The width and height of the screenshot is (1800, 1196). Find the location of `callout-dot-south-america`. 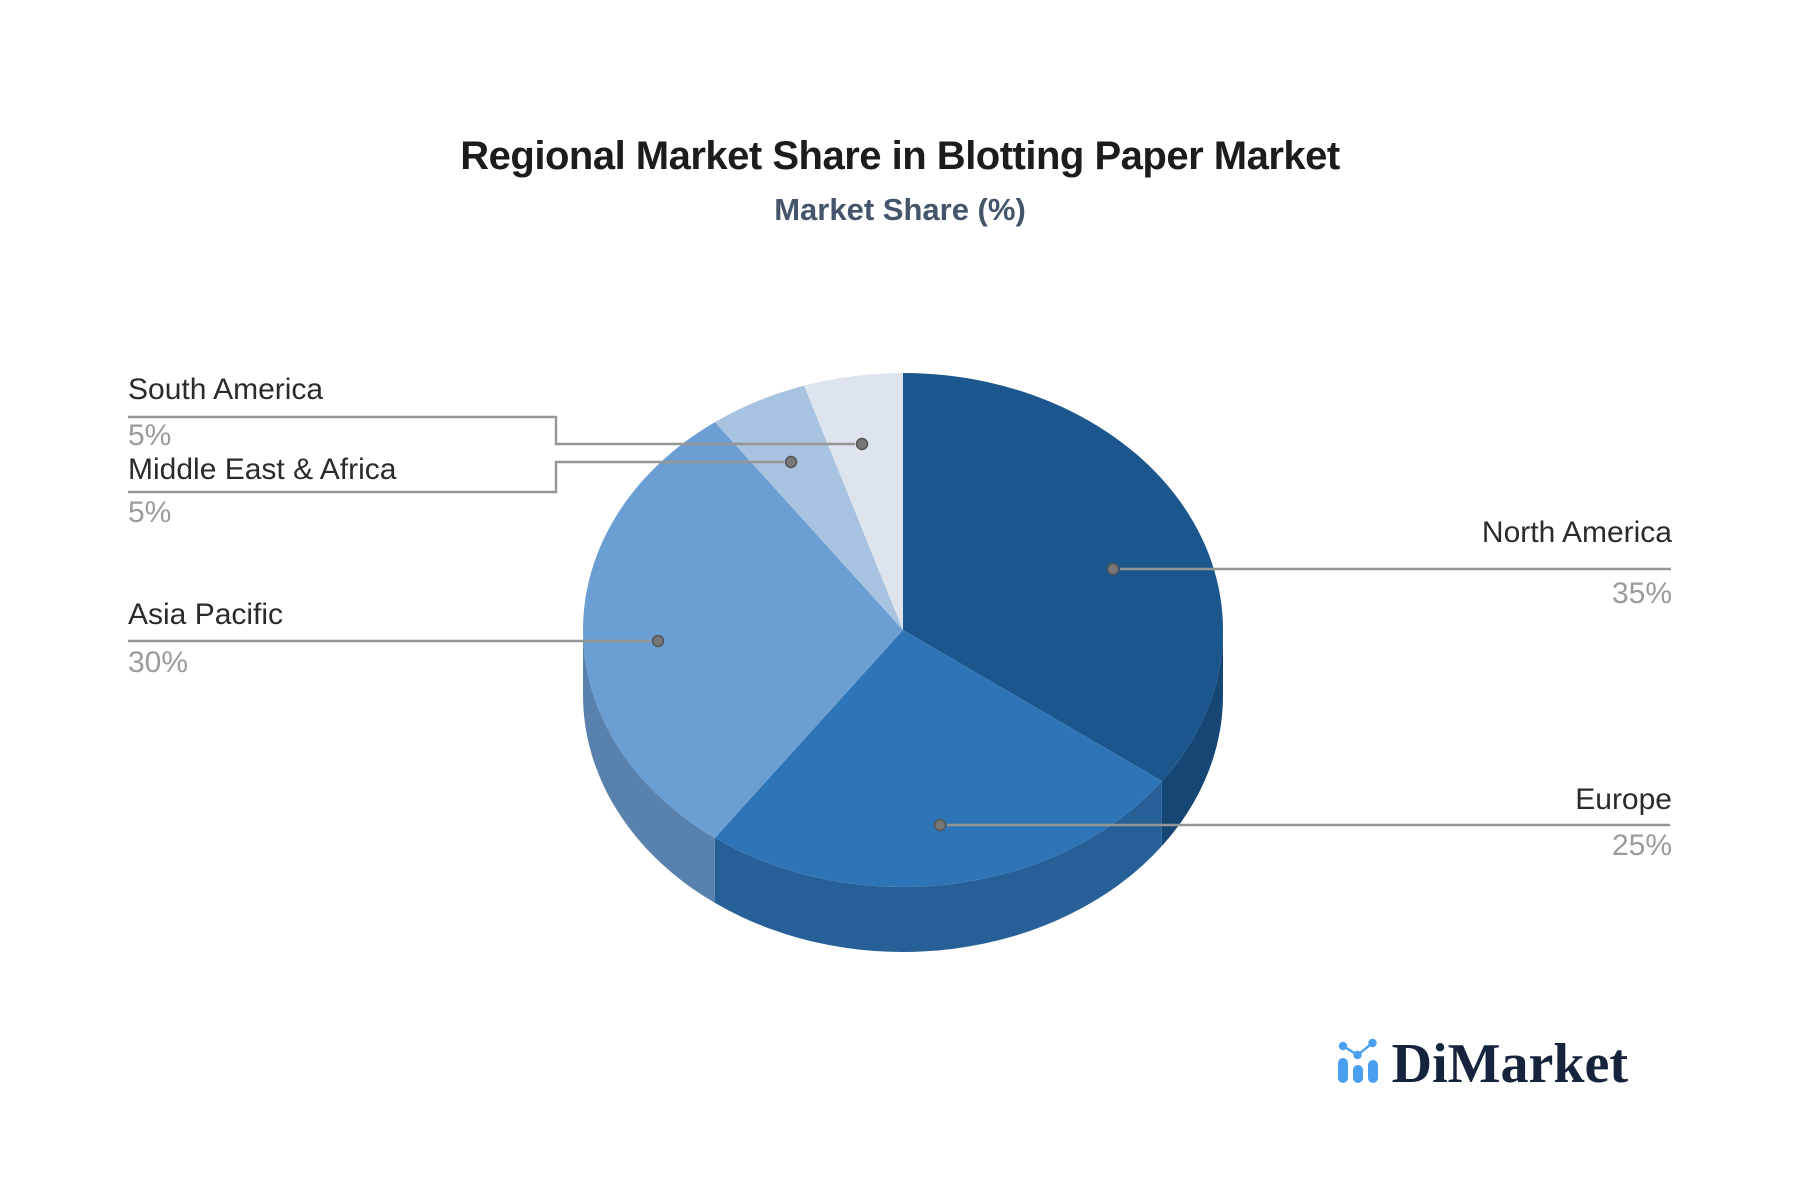

callout-dot-south-america is located at coordinates (862, 444).